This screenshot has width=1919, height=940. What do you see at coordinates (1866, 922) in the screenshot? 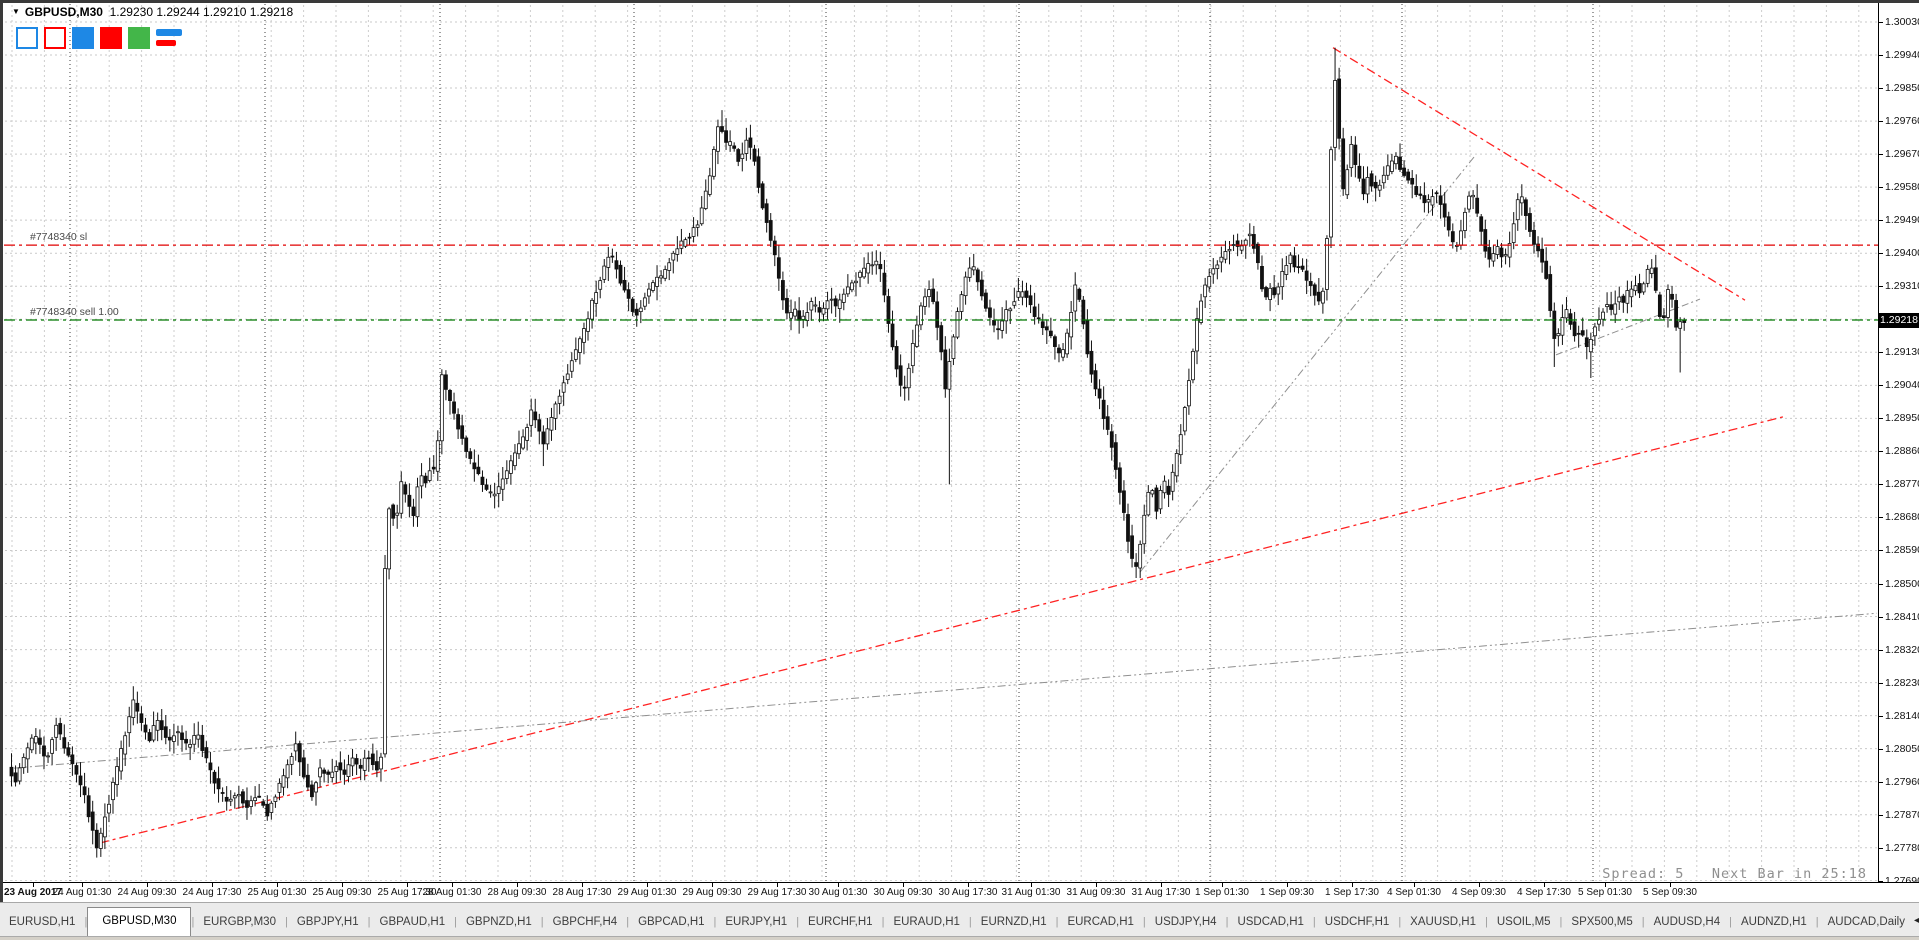
I see `tab-audcad-daily: AUDCAD,Daily` at bounding box center [1866, 922].